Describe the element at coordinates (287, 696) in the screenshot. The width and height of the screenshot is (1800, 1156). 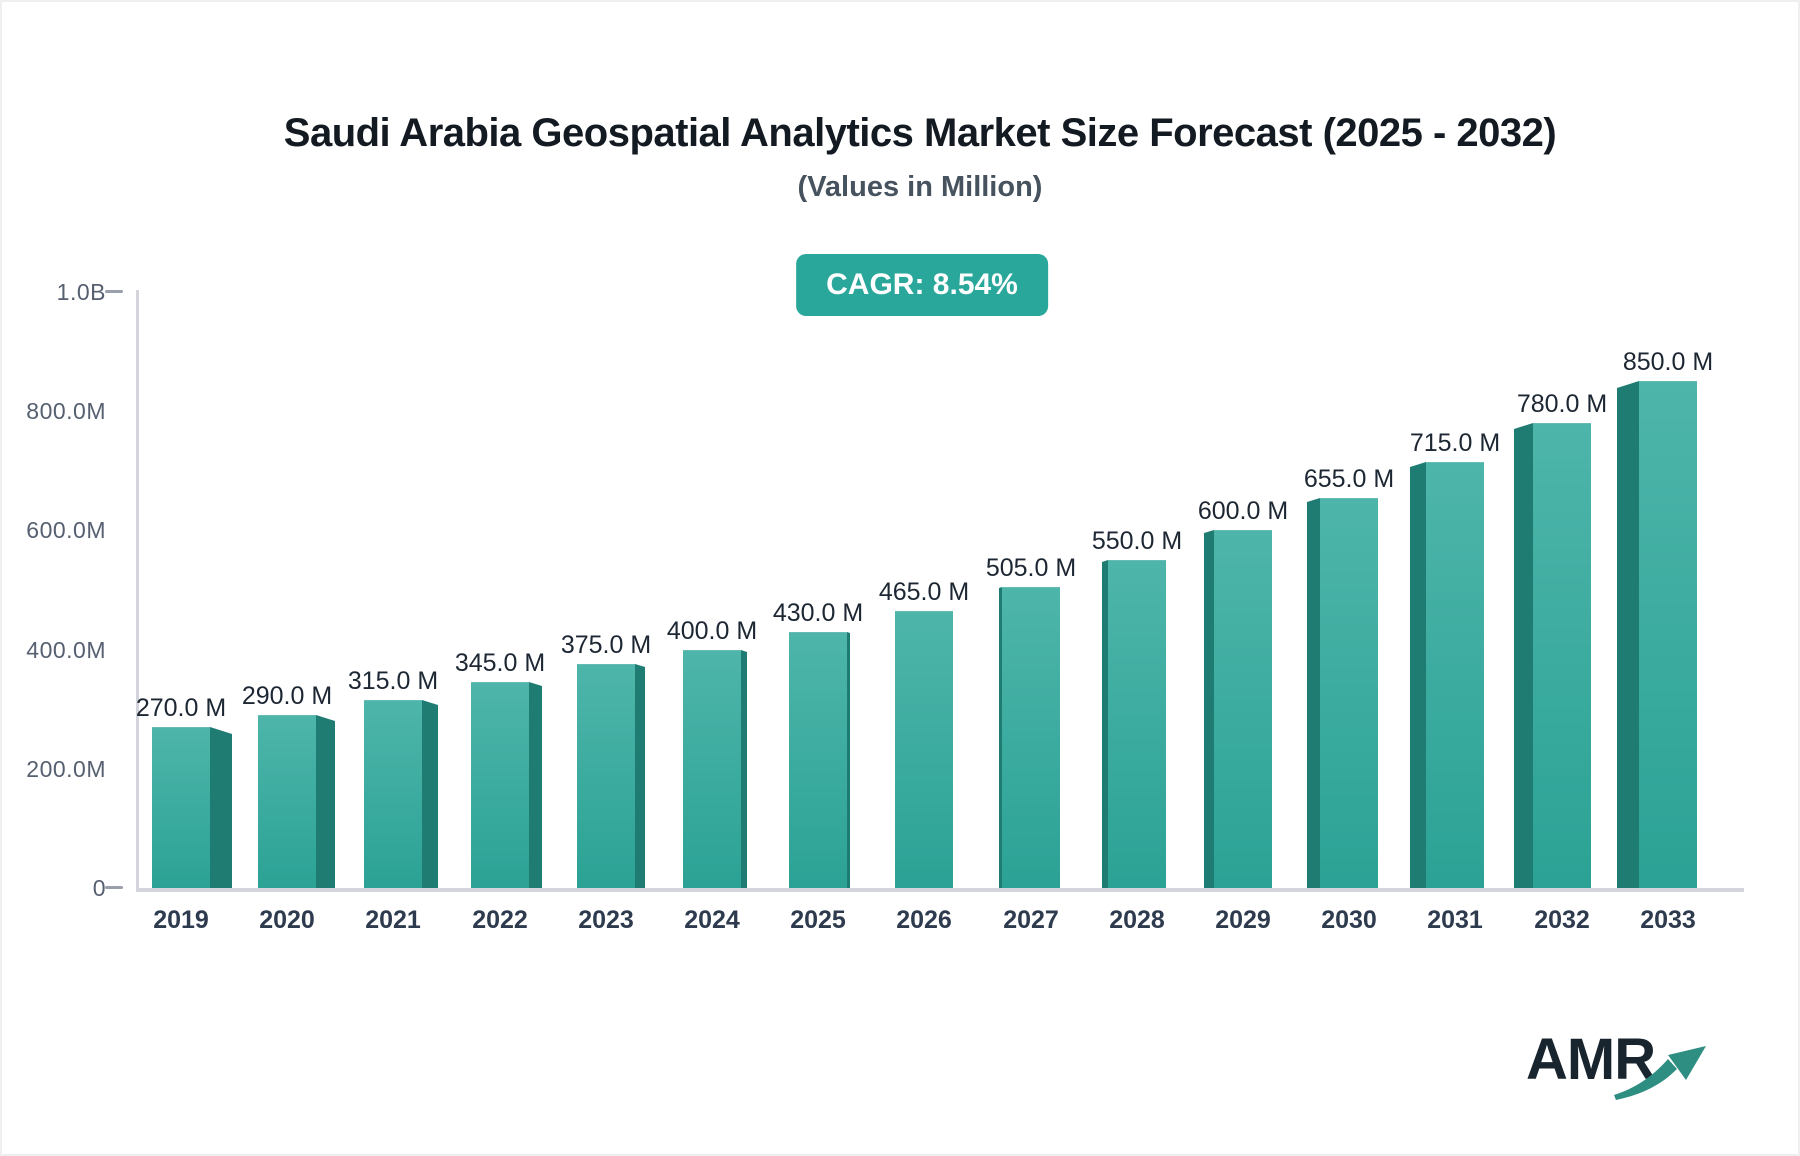
I see `bar-value-label: 290.0 M` at that location.